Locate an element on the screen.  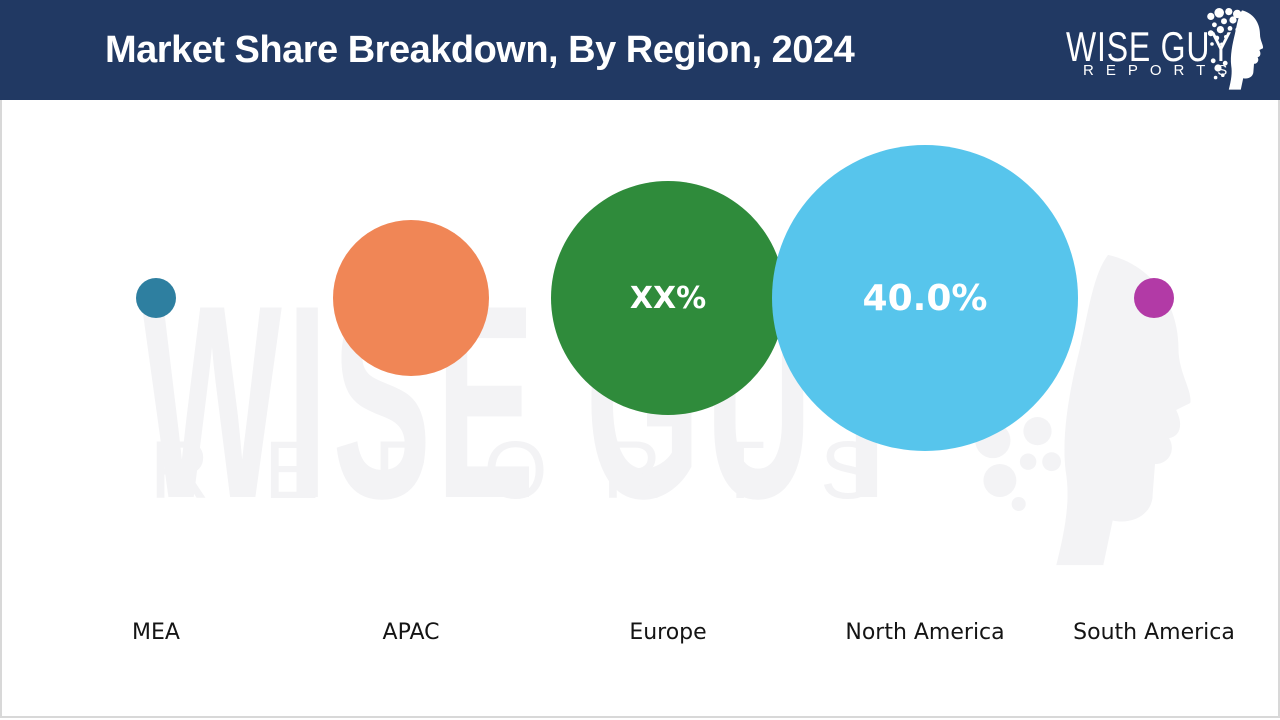
logo-text-line1: WISE GUY is located at coordinates (1149, 47).